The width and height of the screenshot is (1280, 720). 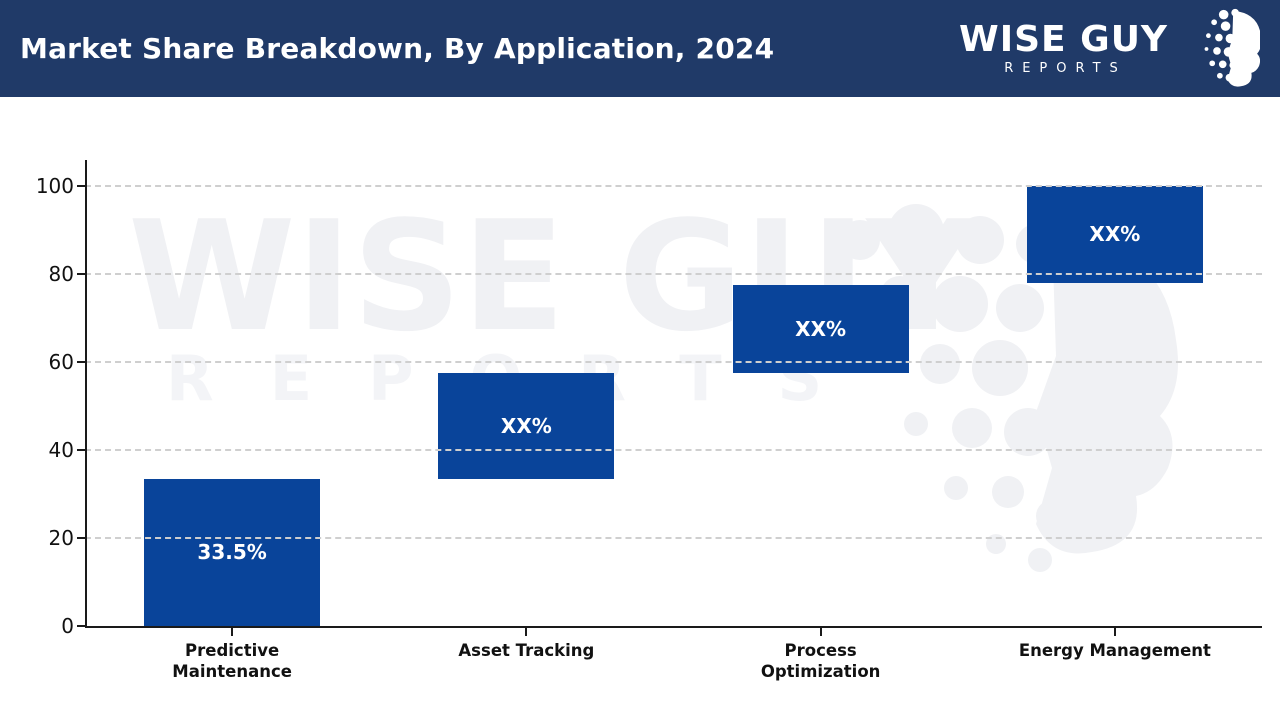 I want to click on bar-energy-management: XX%, so click(x=1114, y=234).